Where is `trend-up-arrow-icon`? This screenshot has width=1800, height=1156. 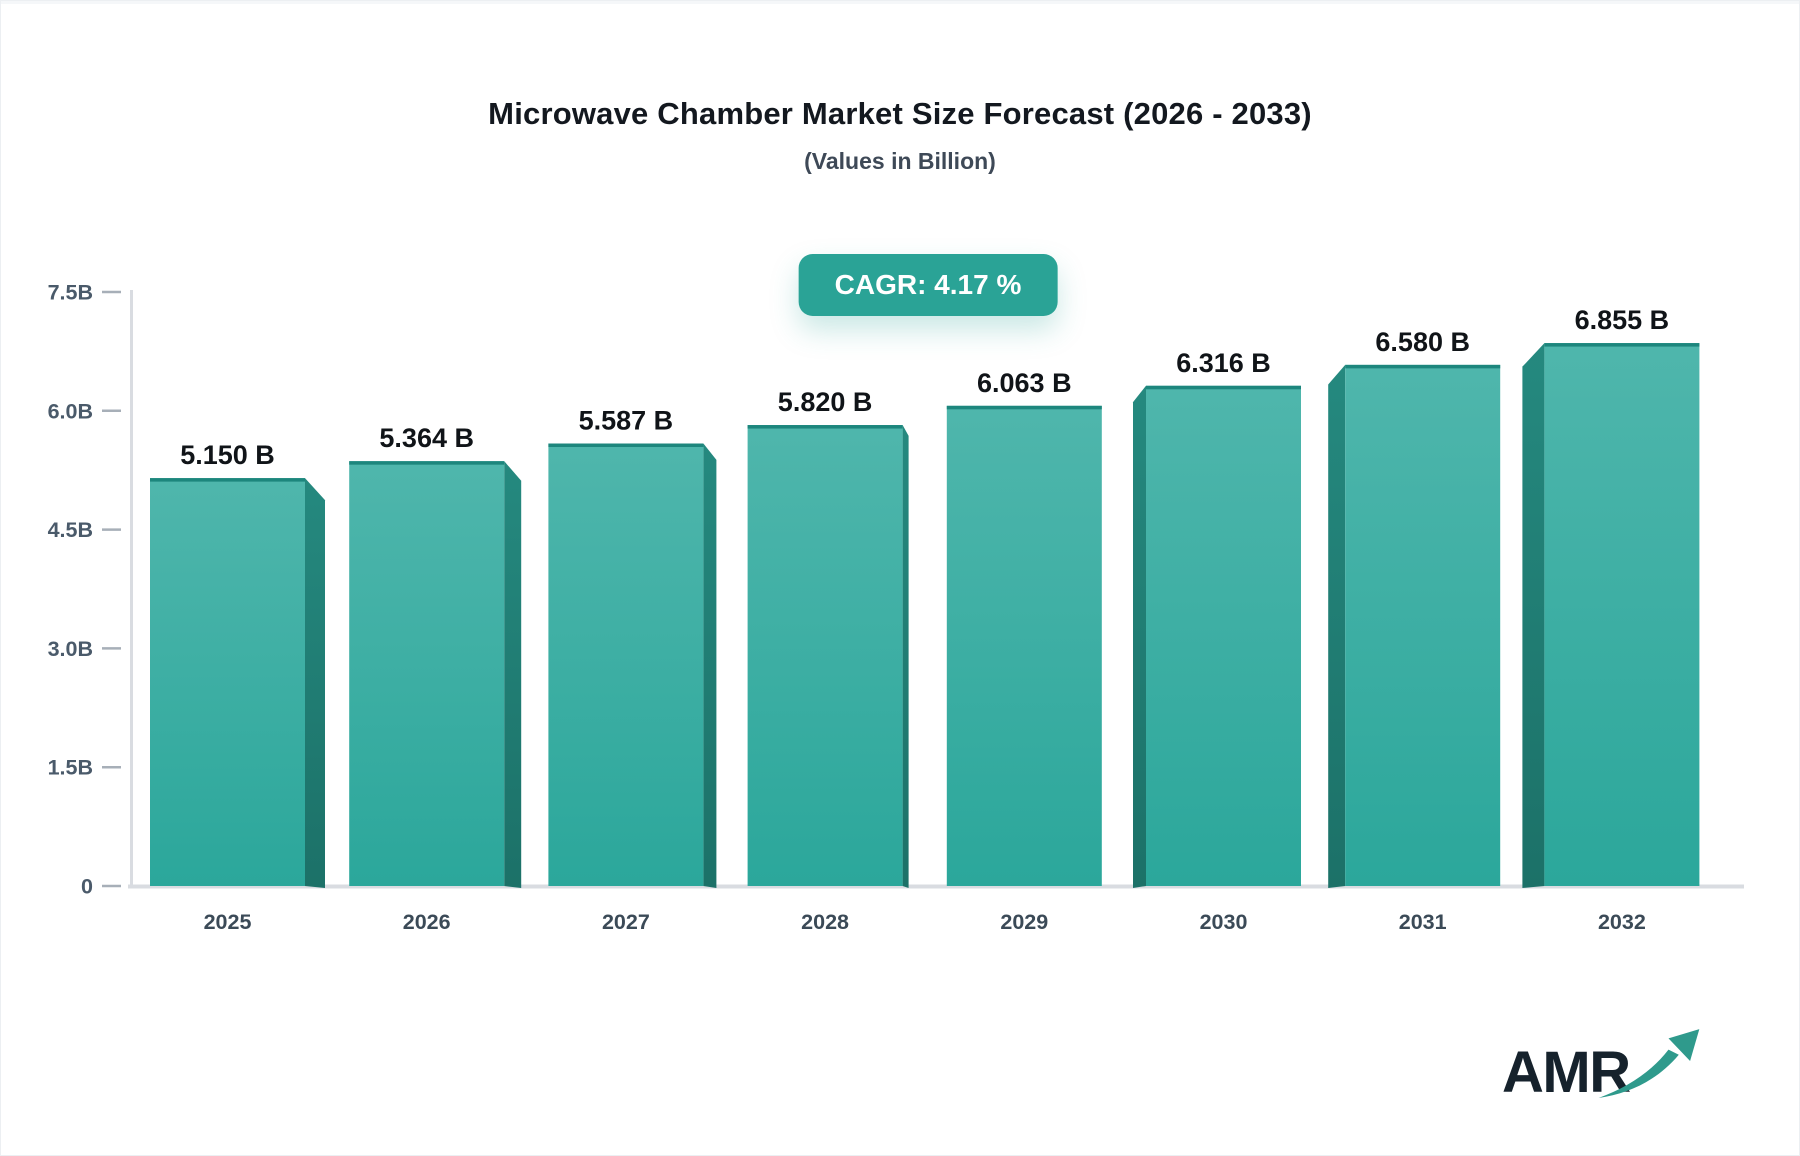 trend-up-arrow-icon is located at coordinates (1649, 1063).